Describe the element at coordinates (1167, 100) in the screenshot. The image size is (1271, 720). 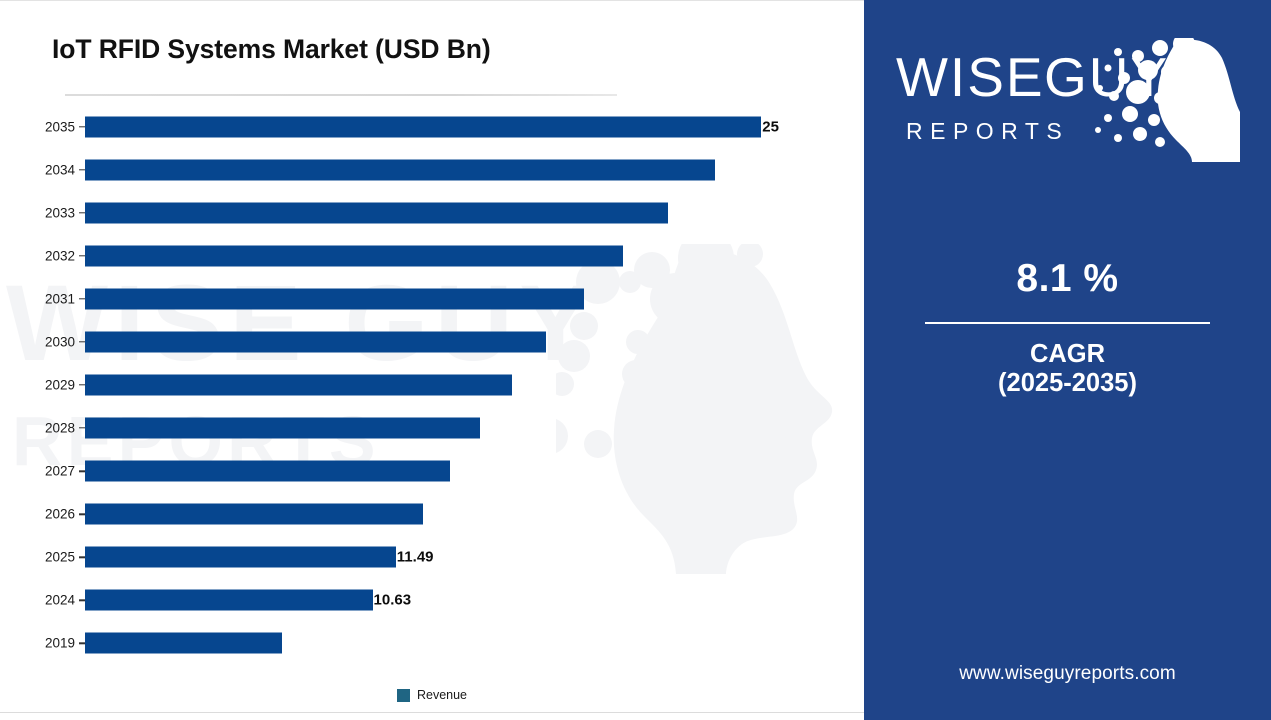
I see `logo-head-icon` at that location.